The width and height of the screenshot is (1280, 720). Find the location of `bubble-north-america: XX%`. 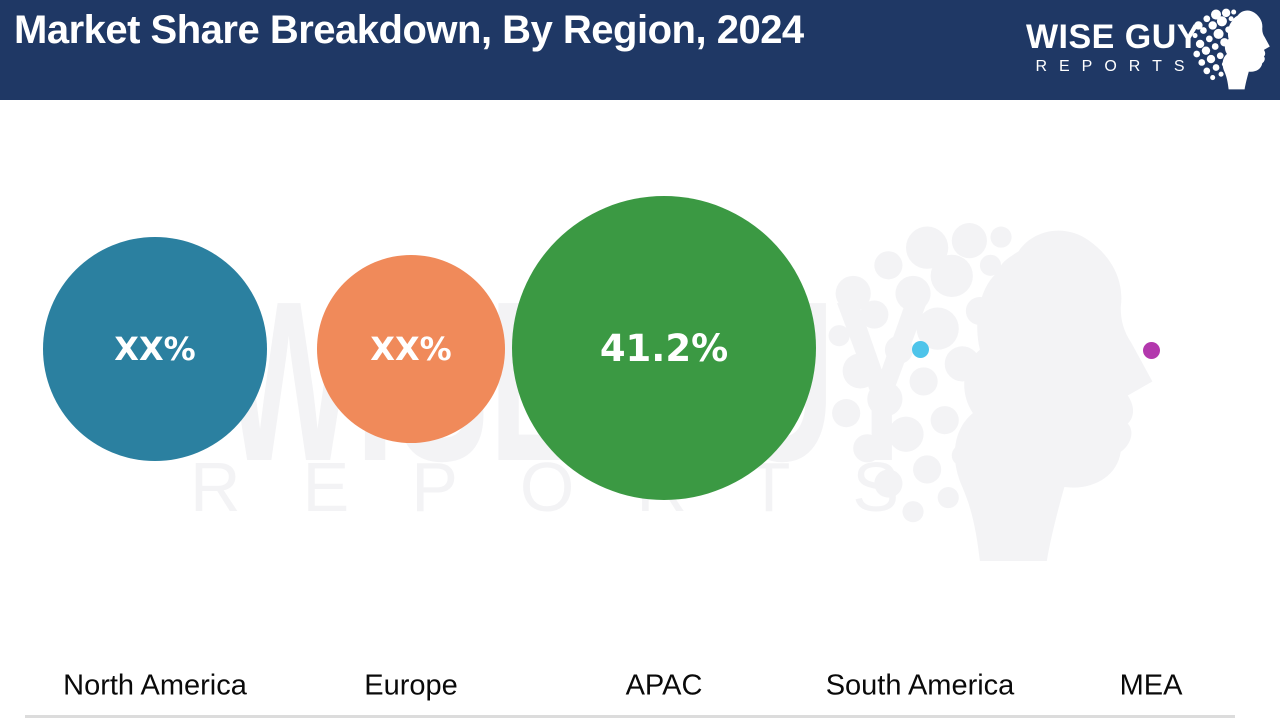

bubble-north-america: XX% is located at coordinates (155, 349).